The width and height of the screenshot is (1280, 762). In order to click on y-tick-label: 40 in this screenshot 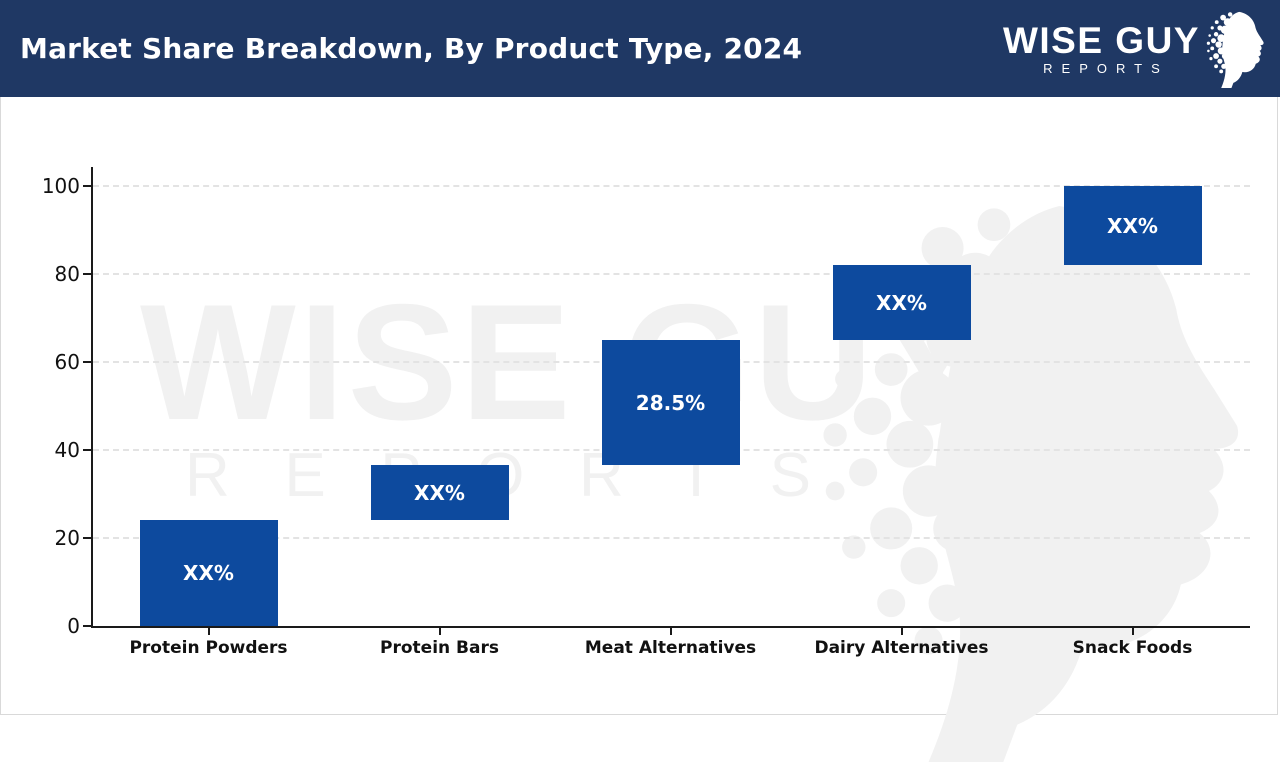, I will do `click(67, 450)`.